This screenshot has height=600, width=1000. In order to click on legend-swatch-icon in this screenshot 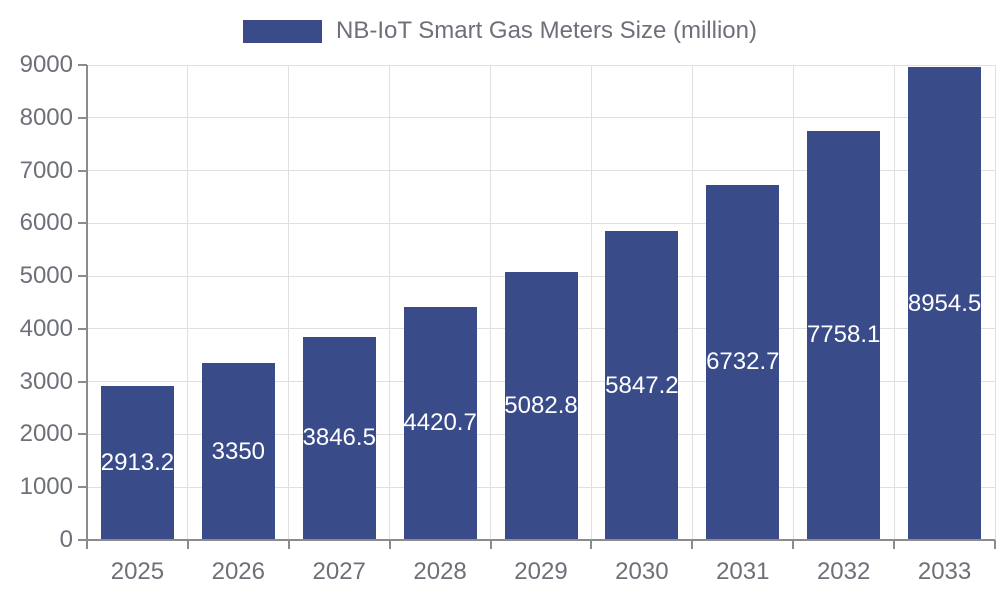, I will do `click(282, 31)`.